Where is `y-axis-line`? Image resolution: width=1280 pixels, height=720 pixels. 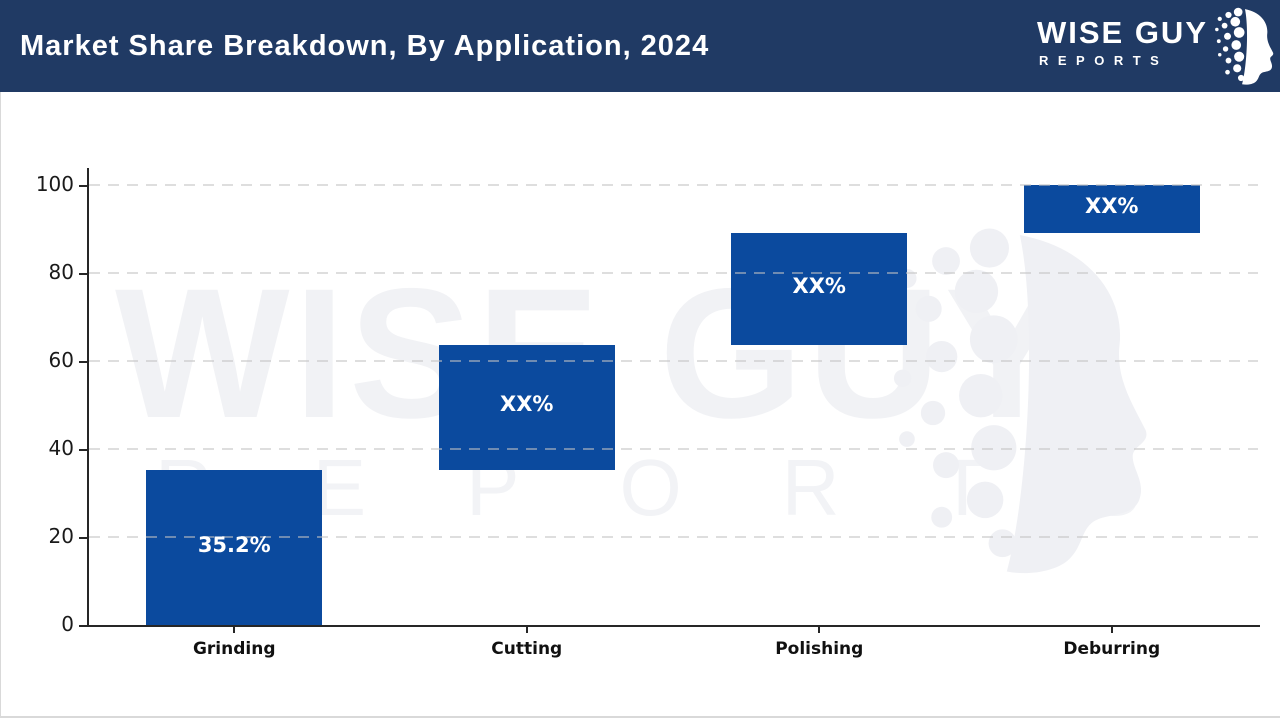
y-axis-line is located at coordinates (88, 397).